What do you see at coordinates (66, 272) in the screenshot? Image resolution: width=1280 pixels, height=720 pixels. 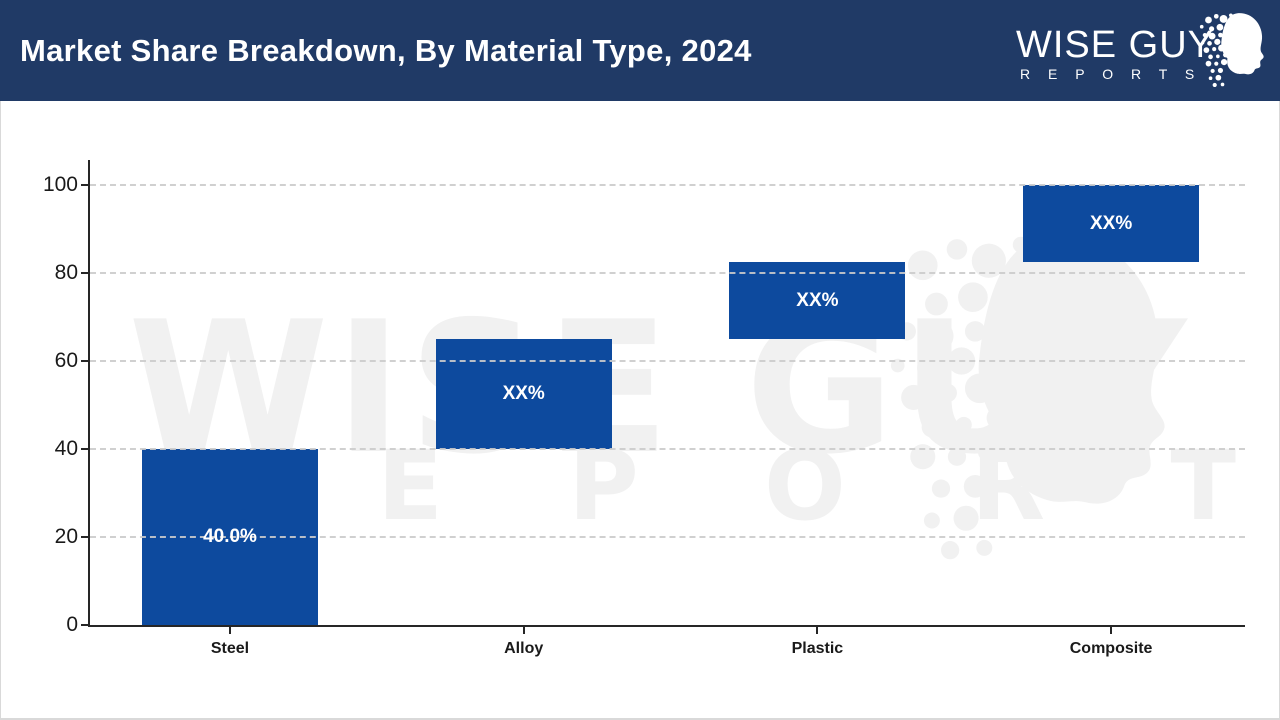 I see `y-tick-label: 80` at bounding box center [66, 272].